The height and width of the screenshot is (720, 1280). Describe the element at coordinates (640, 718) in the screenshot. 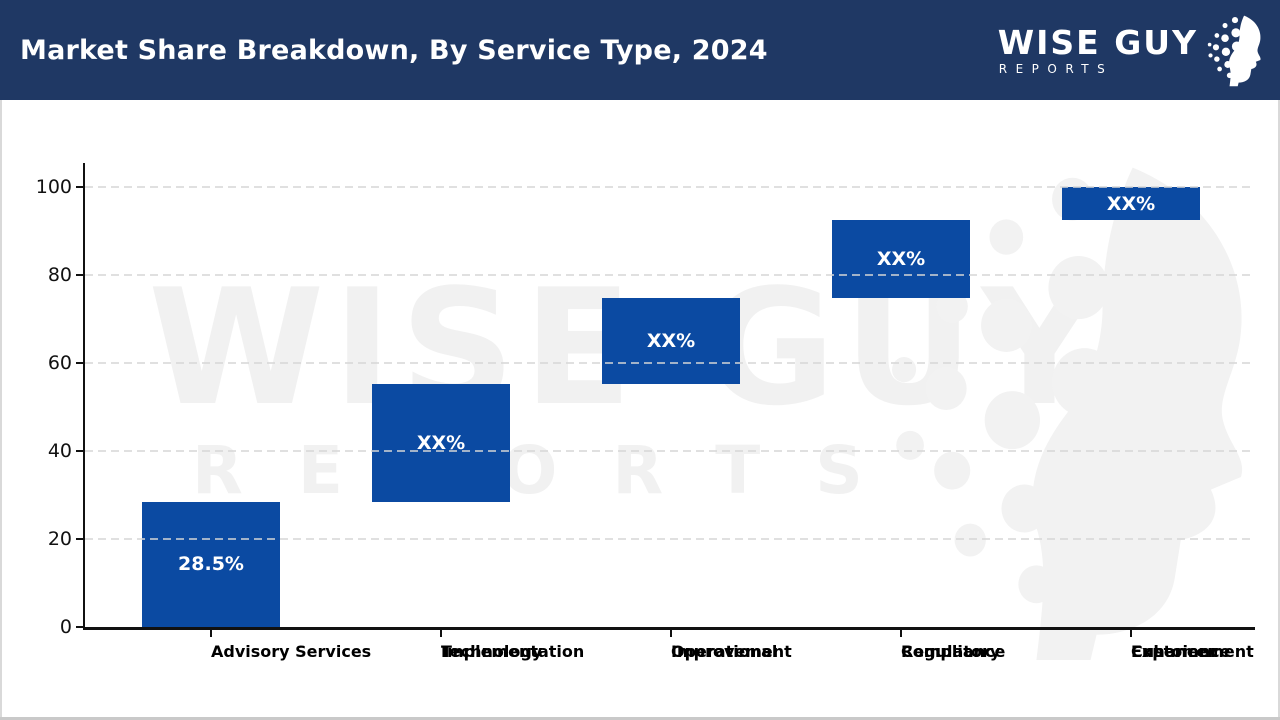

I see `canvas-border-bottom` at that location.